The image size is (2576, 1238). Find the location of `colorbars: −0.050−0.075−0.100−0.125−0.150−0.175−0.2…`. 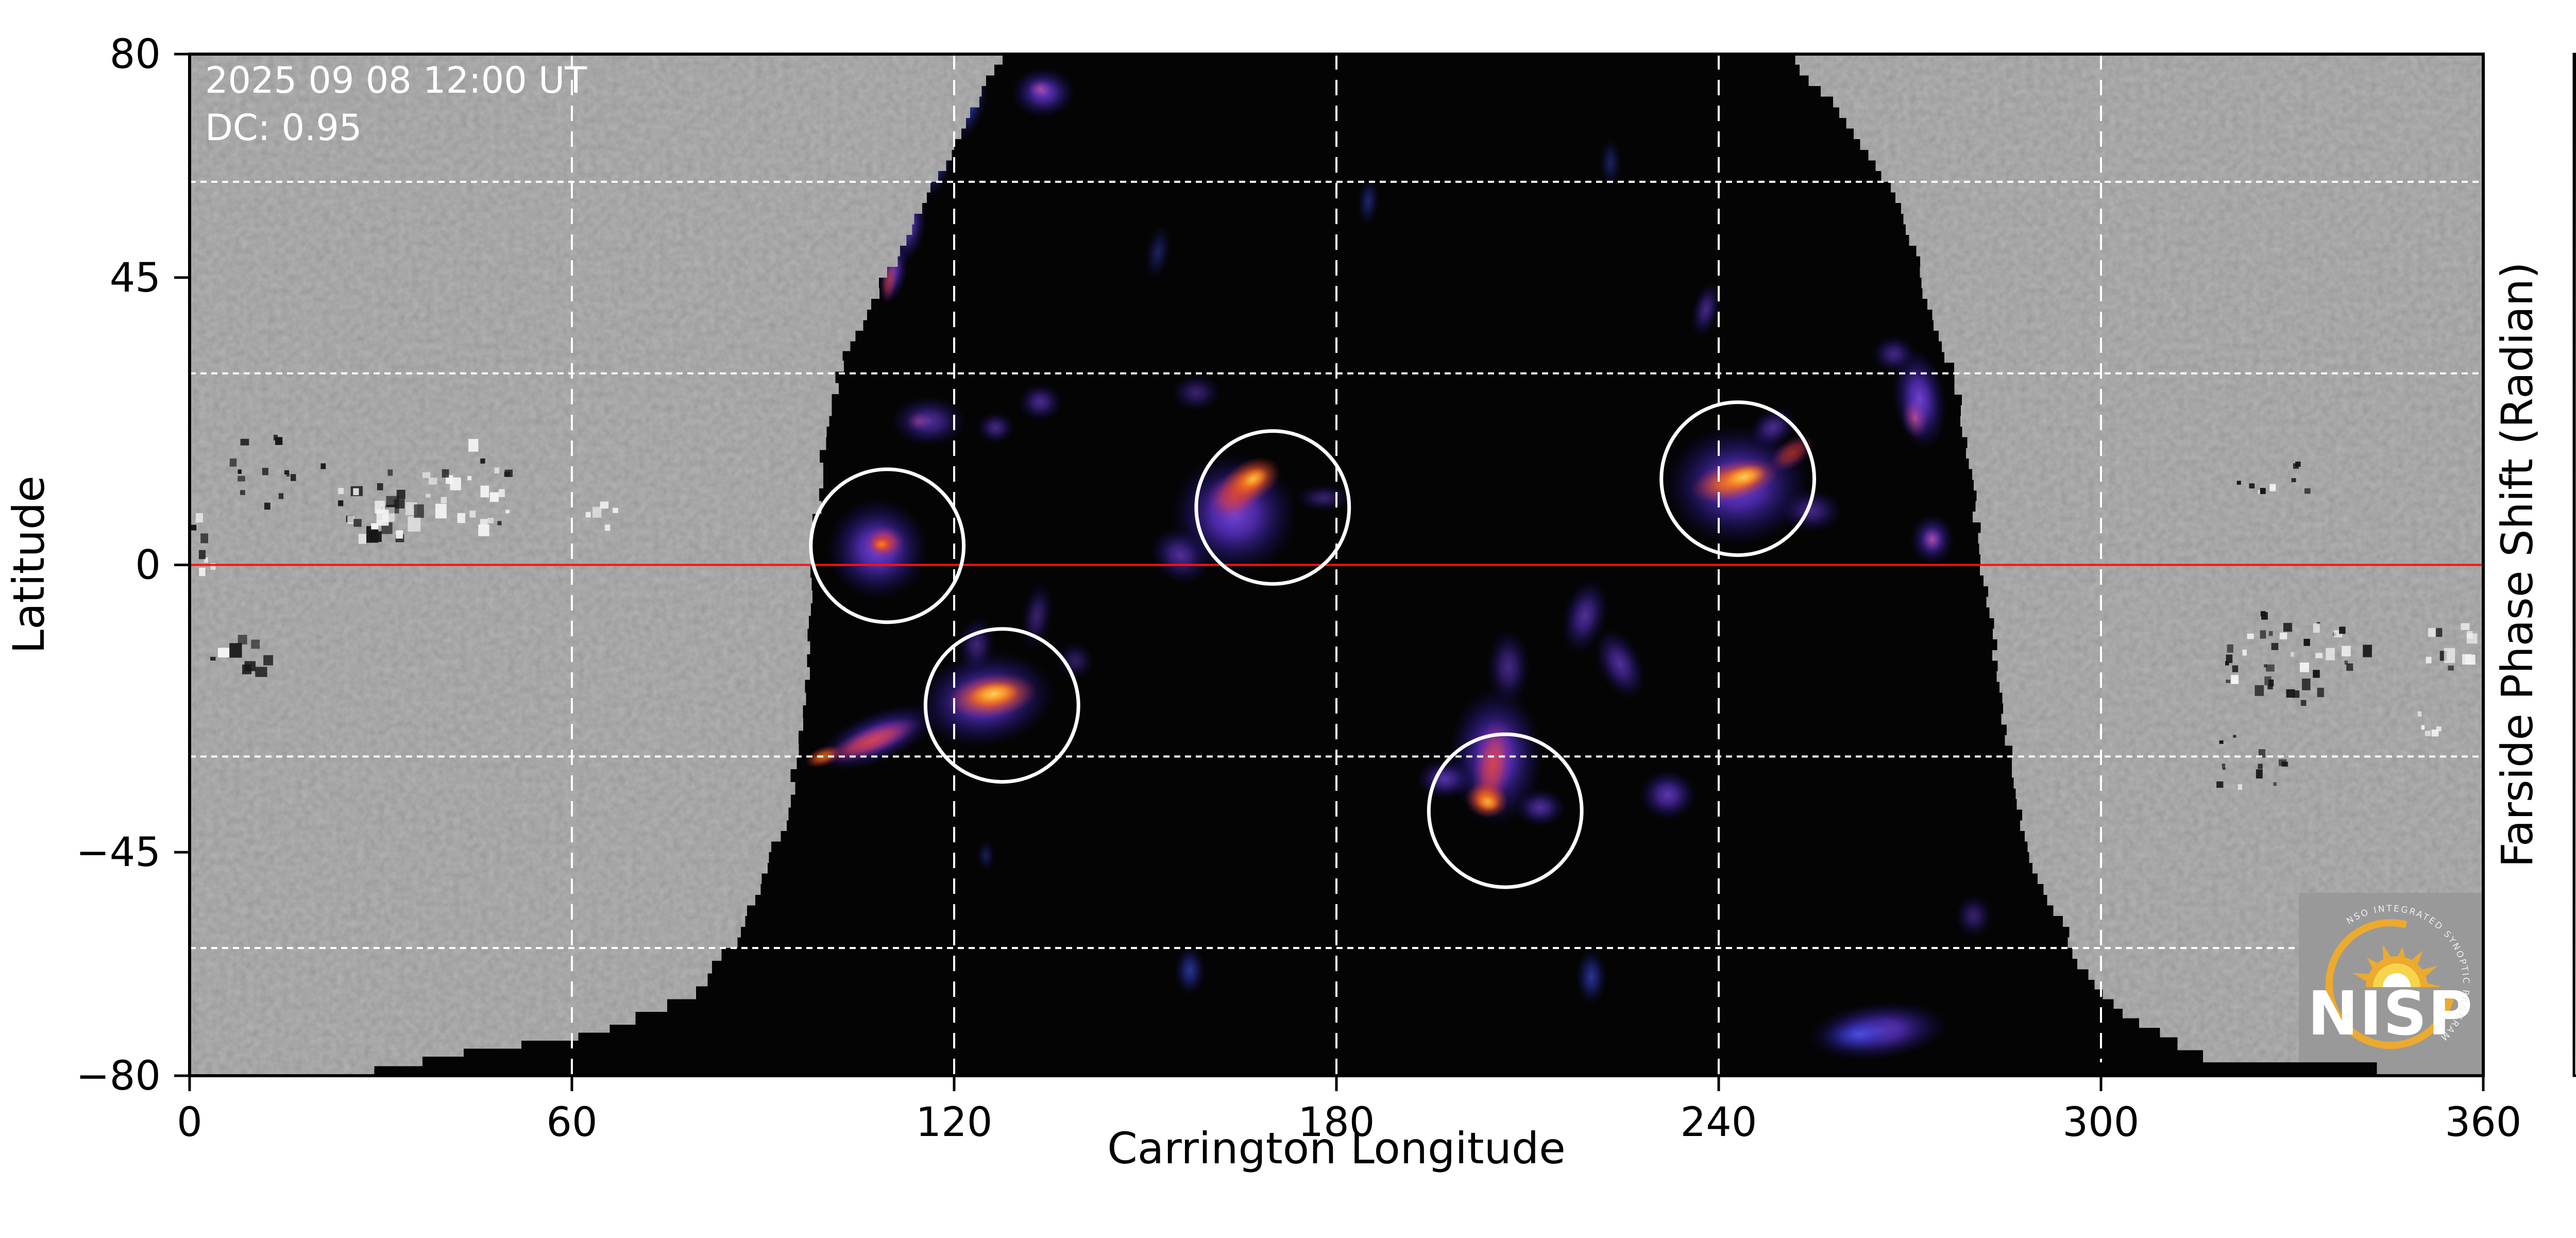

colorbars: −0.050−0.075−0.100−0.125−0.150−0.175−0.2… is located at coordinates (2574, 565).